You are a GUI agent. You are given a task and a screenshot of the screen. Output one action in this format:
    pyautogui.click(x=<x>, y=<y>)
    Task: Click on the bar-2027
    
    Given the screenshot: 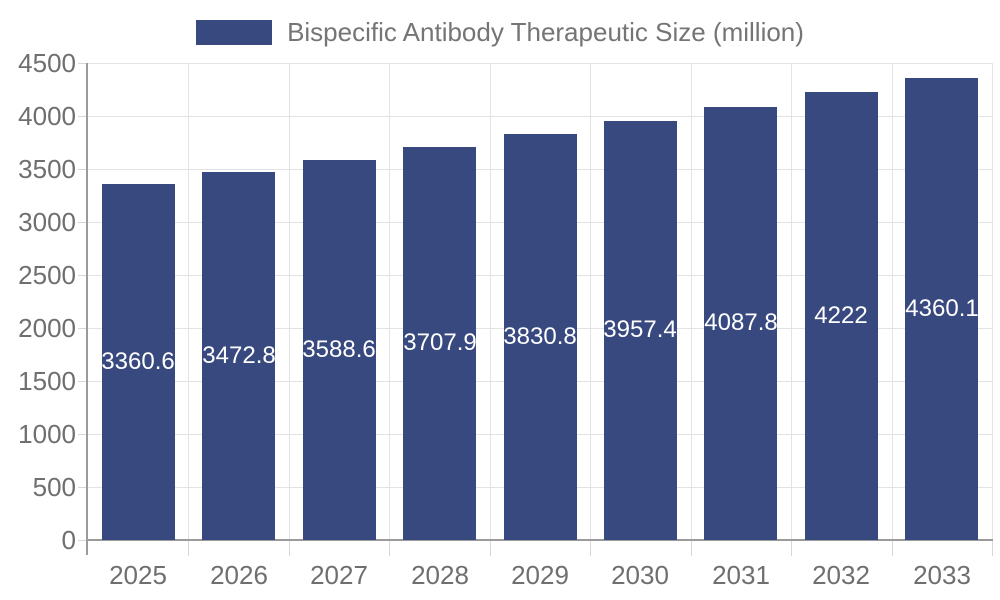 What is the action you would take?
    pyautogui.click(x=339, y=350)
    